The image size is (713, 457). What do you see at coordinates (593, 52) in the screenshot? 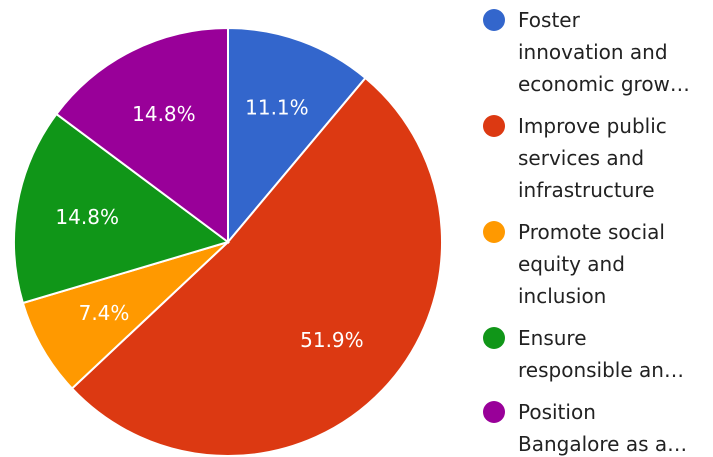
I see `legend-label-line: innovation and` at bounding box center [593, 52].